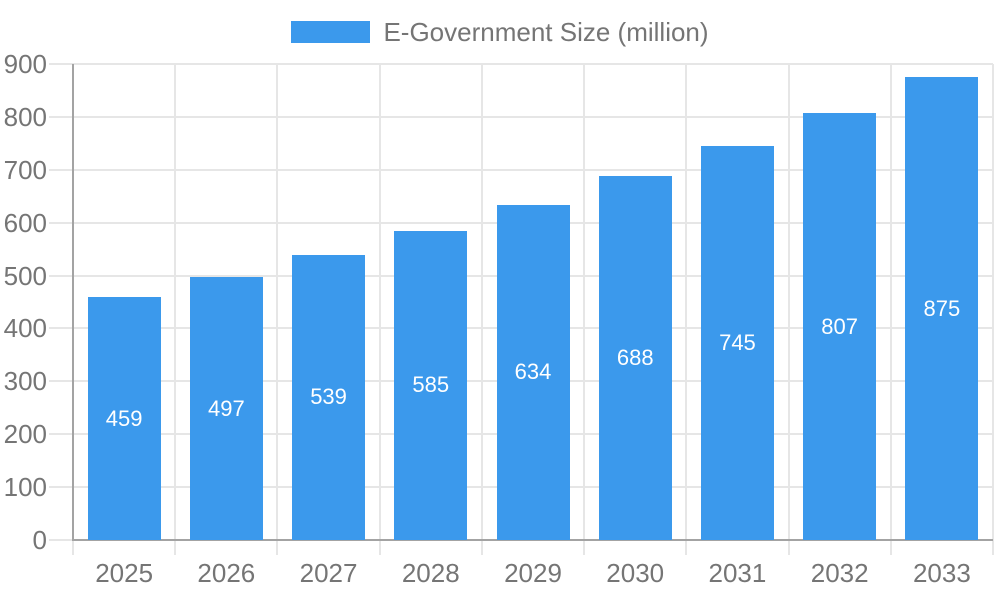 The width and height of the screenshot is (1000, 600). I want to click on legend-swatch, so click(331, 32).